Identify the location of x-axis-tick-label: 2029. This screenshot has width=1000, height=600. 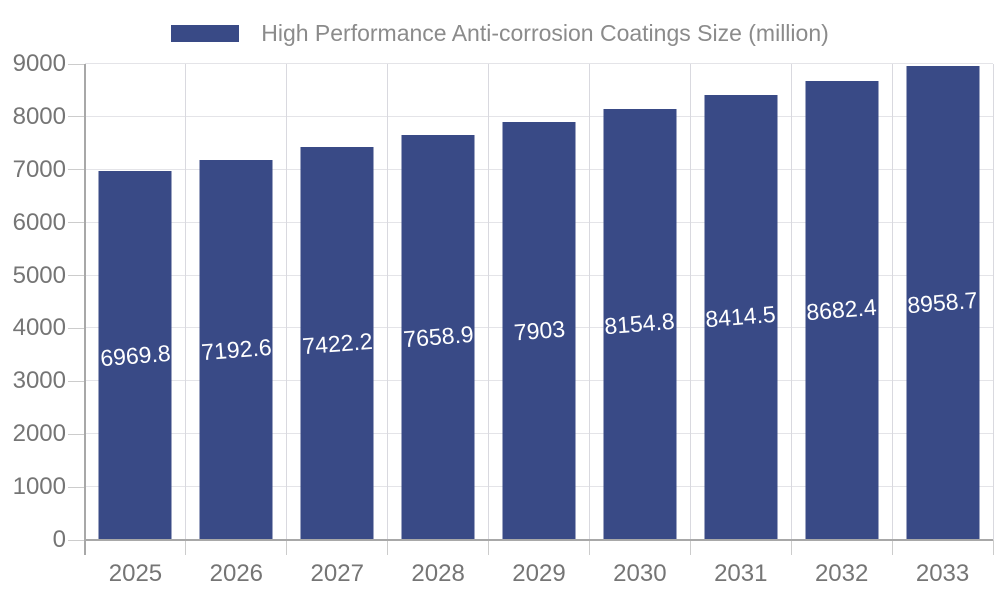
(539, 573).